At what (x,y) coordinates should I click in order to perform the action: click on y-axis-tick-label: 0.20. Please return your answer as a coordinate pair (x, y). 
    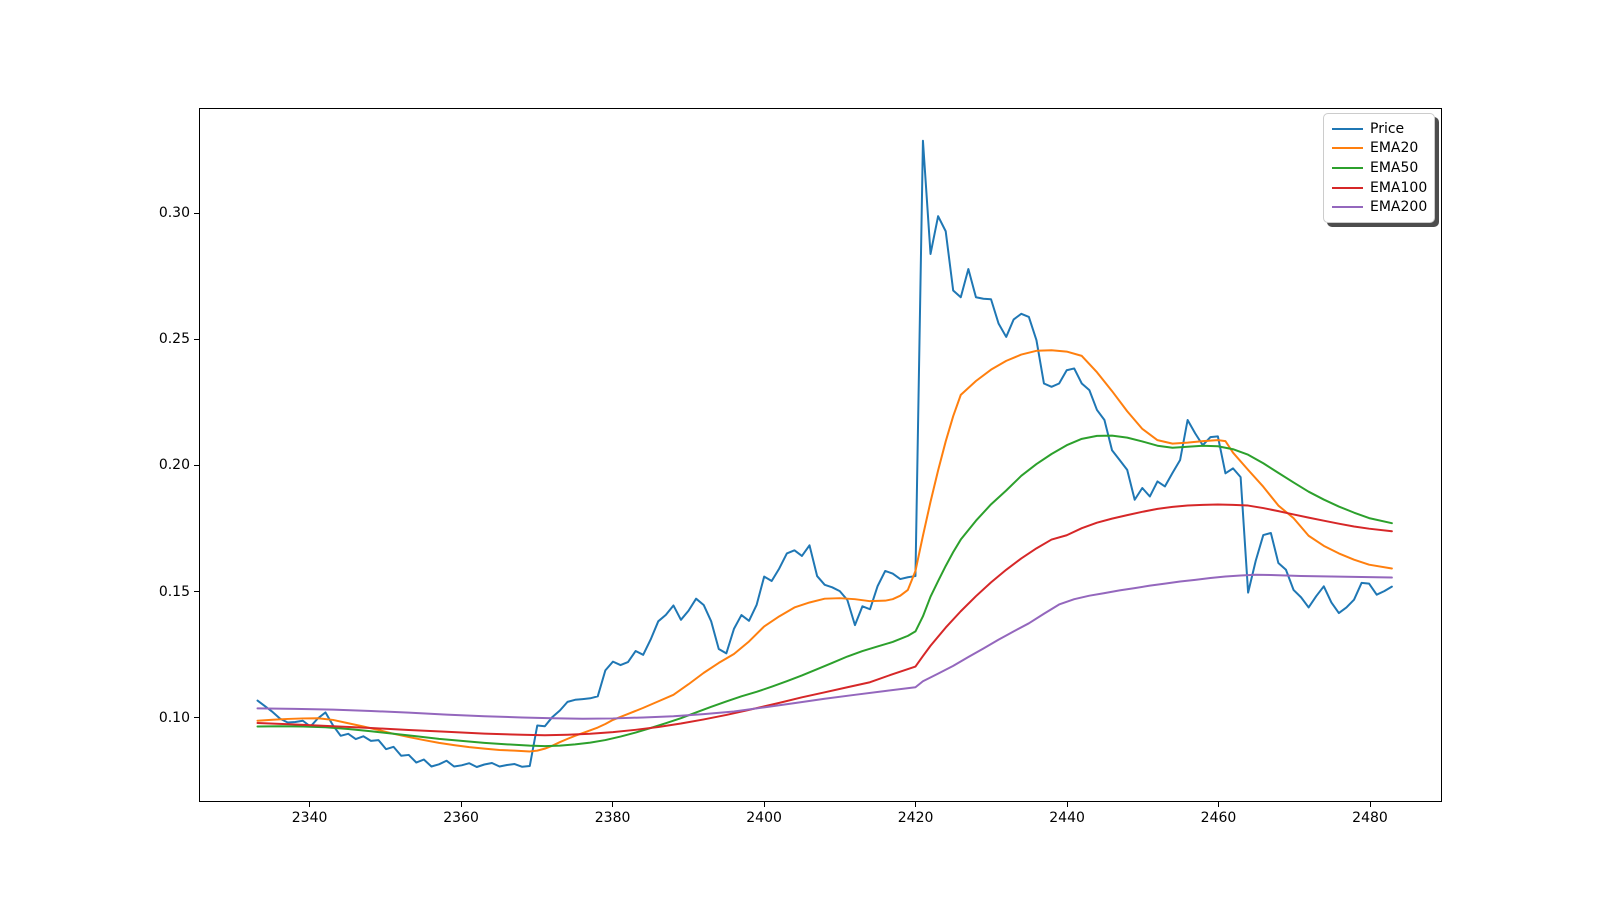
    Looking at the image, I should click on (174, 465).